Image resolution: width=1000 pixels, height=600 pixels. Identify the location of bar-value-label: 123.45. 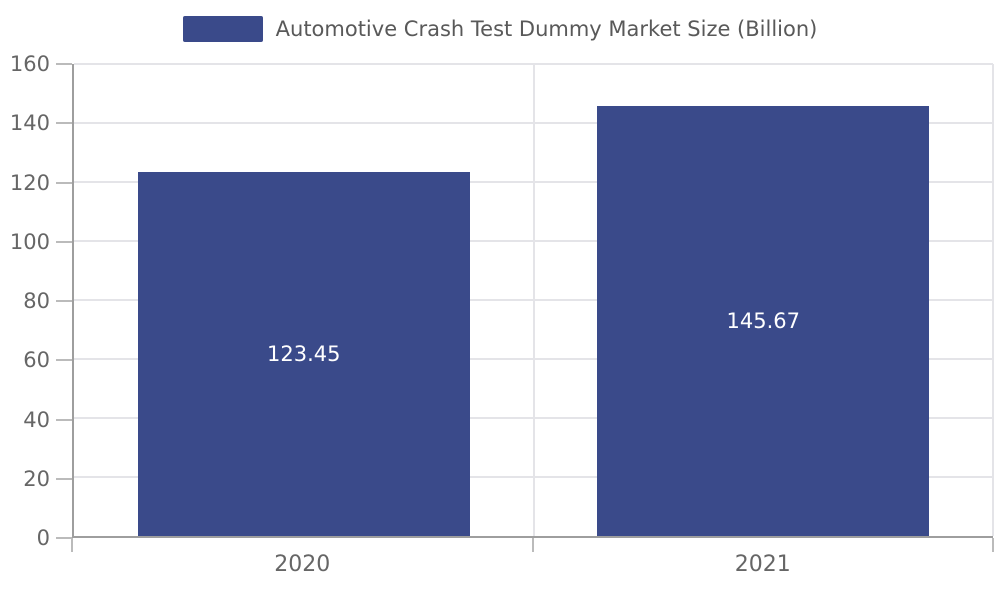
(303, 353).